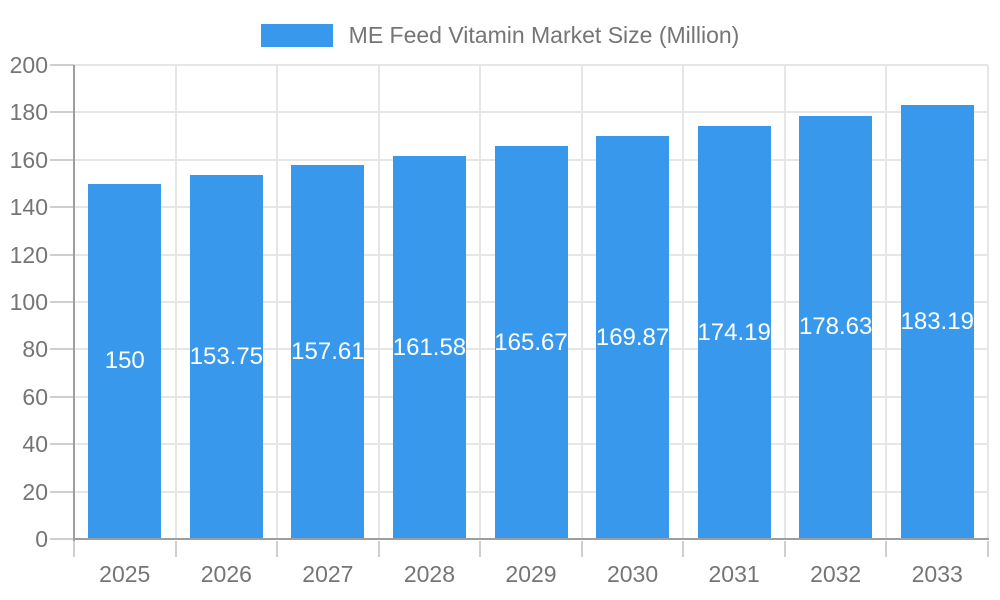 Image resolution: width=1000 pixels, height=600 pixels. Describe the element at coordinates (28, 302) in the screenshot. I see `y-axis-label: 100` at that location.